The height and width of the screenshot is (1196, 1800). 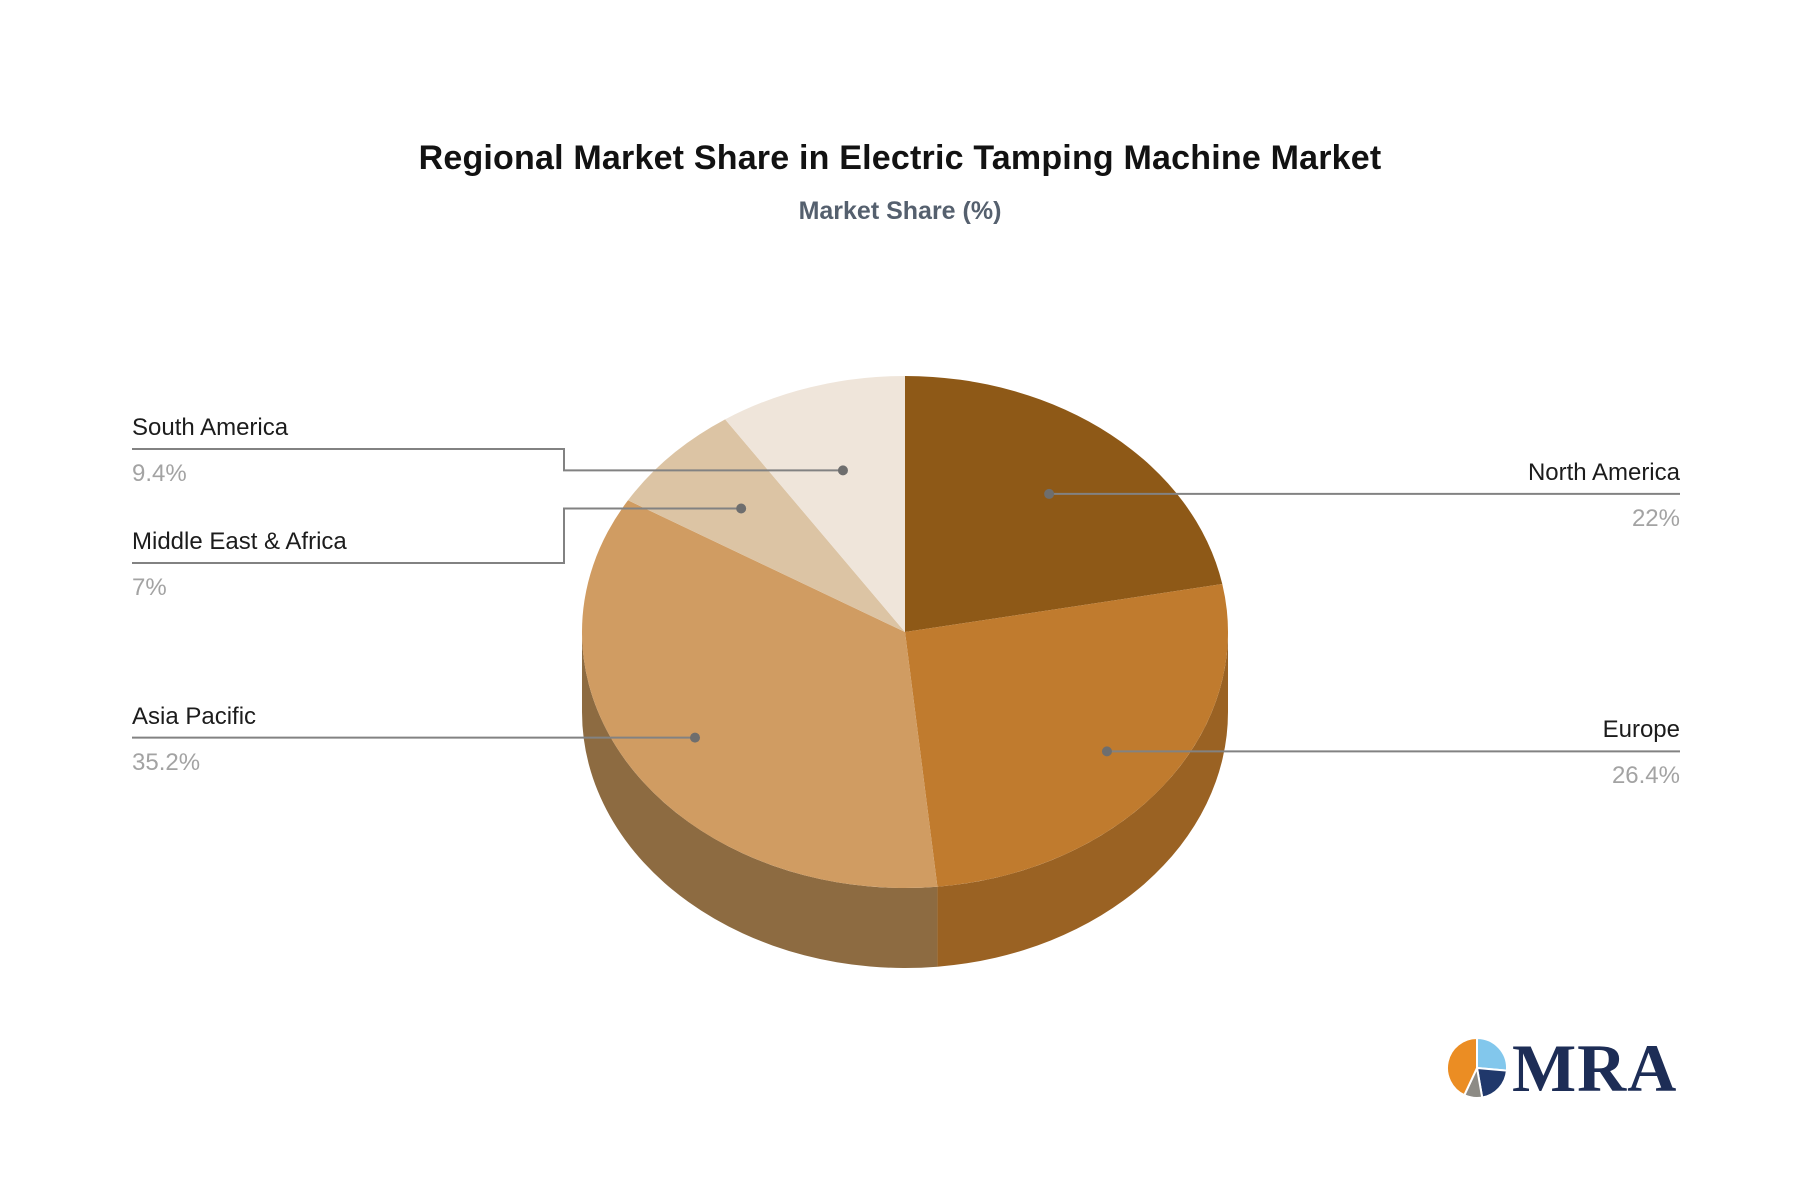 What do you see at coordinates (1460, 496) in the screenshot?
I see `callout-north-america: North America 22%` at bounding box center [1460, 496].